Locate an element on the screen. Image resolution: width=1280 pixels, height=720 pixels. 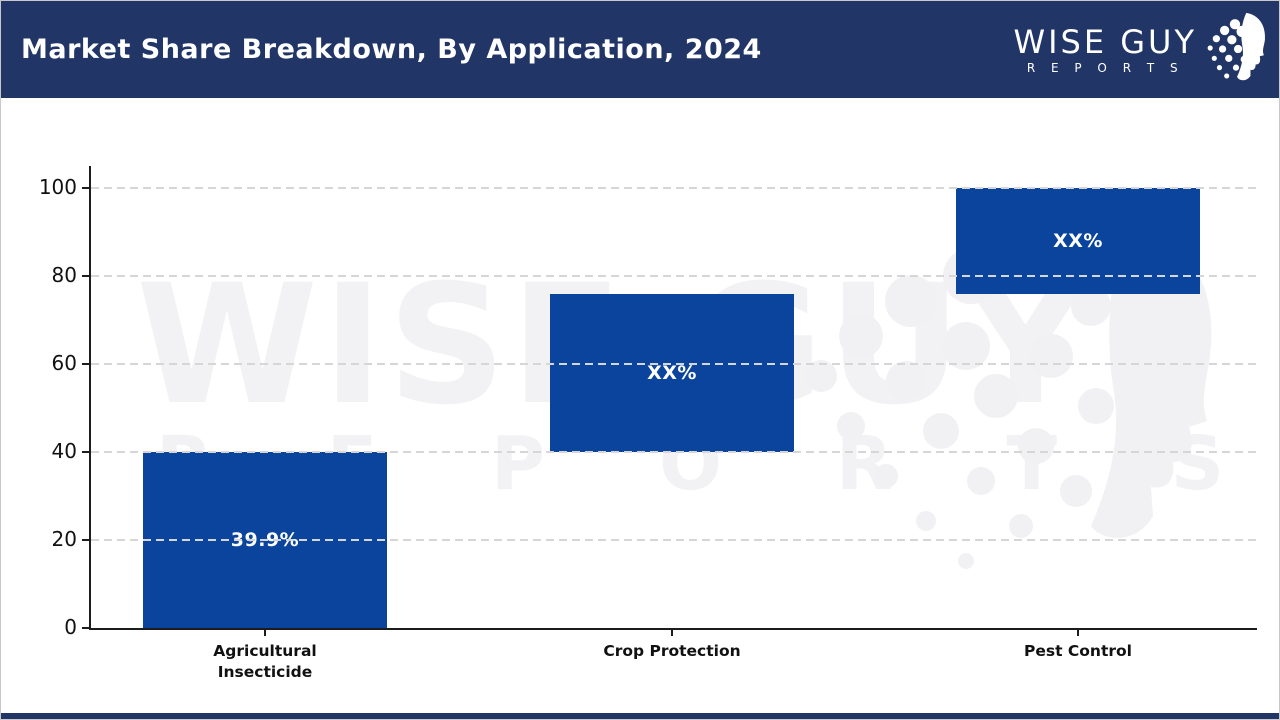
y-tick-label: 40 is located at coordinates (64, 451).